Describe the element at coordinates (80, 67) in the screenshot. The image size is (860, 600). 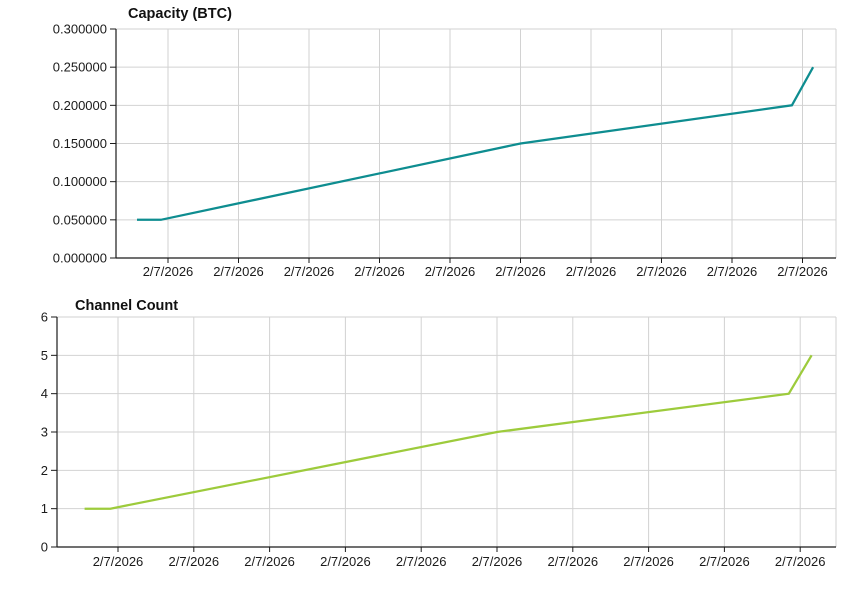
I see `y-tick-label: 0.250000` at that location.